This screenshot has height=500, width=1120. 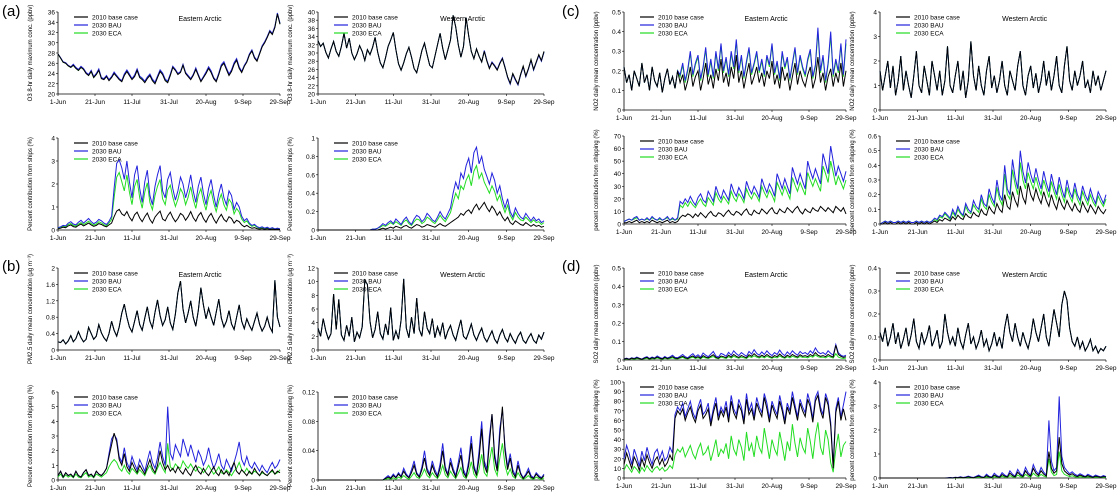 What do you see at coordinates (571, 266) in the screenshot?
I see `panel-label-d: (d)` at bounding box center [571, 266].